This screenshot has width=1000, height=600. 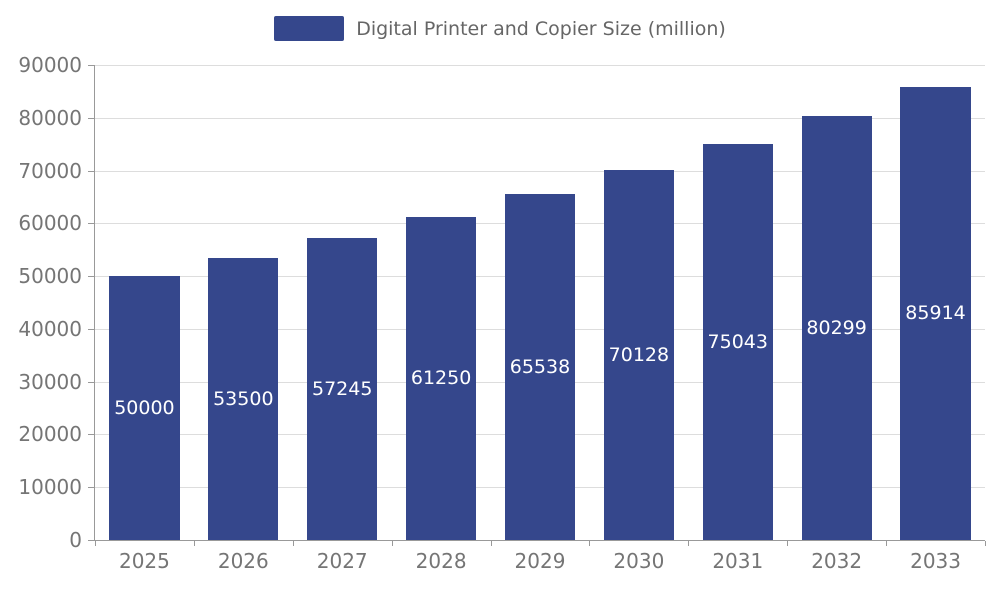 I want to click on bar-value-label: 53500, so click(x=243, y=398).